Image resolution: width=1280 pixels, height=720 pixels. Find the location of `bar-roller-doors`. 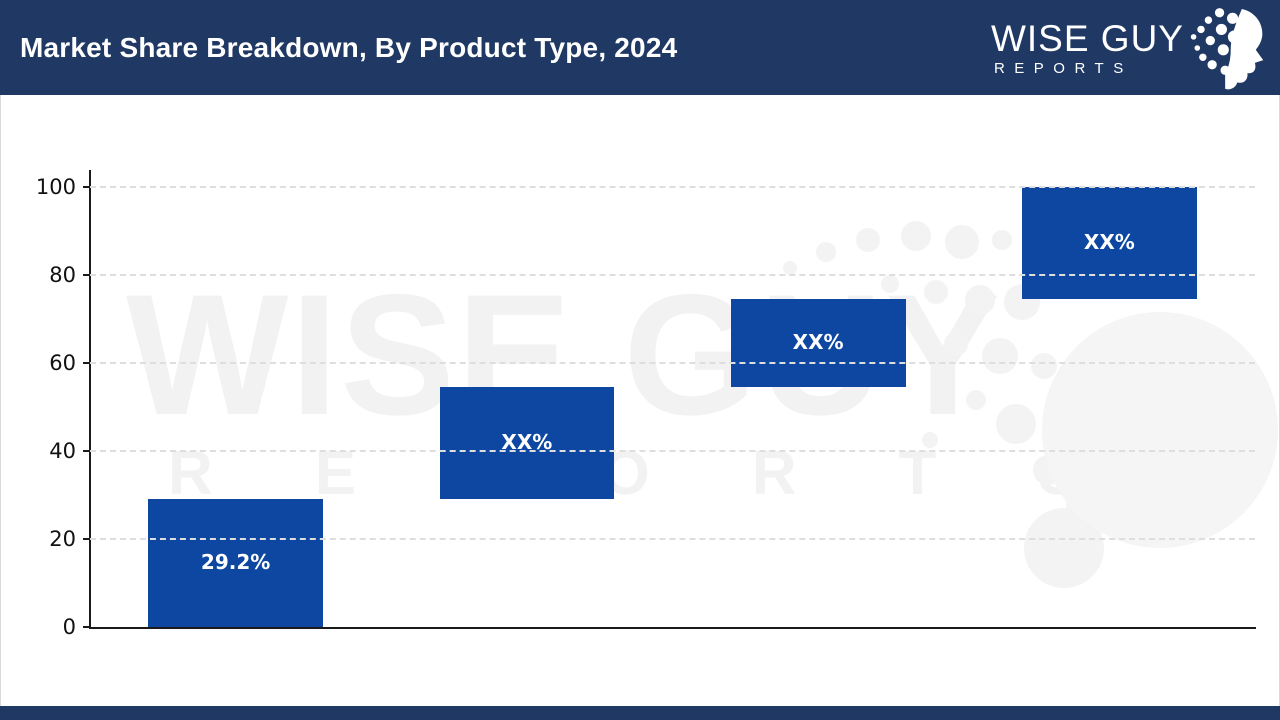

bar-roller-doors is located at coordinates (235, 562).